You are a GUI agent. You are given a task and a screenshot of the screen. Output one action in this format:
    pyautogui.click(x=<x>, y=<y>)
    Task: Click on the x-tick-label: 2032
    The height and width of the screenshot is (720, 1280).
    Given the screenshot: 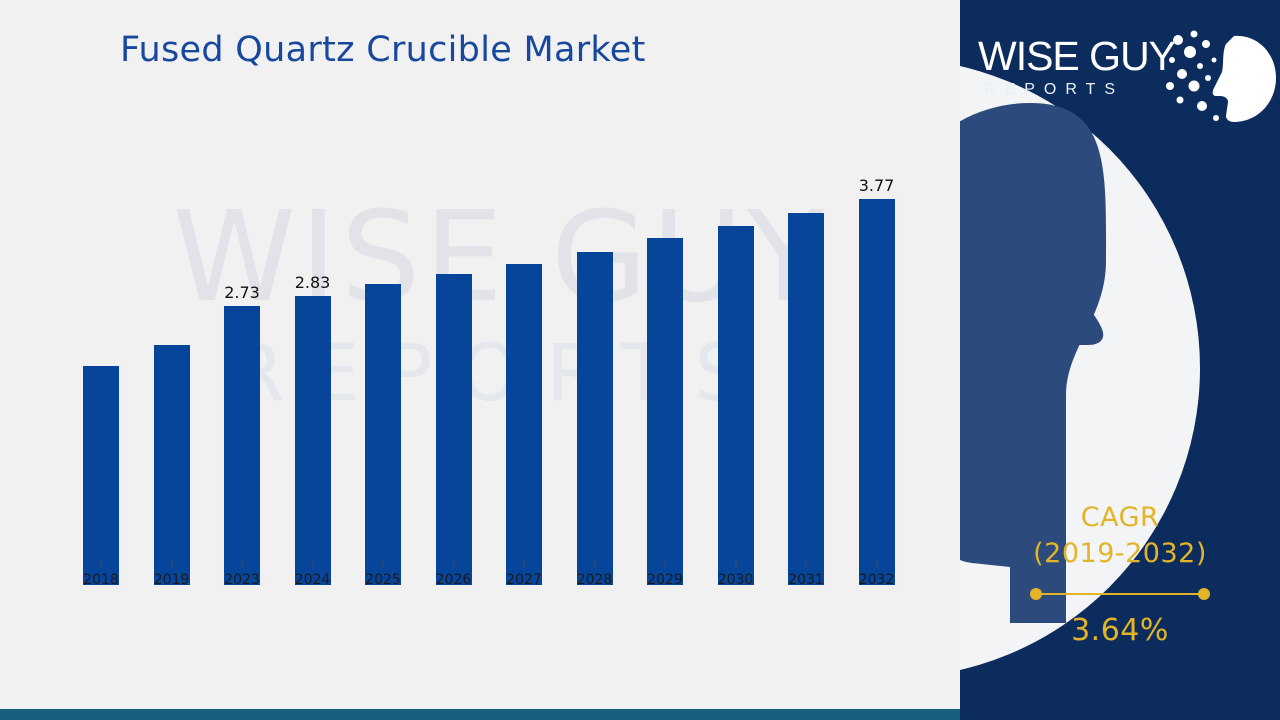 What is the action you would take?
    pyautogui.click(x=876, y=580)
    